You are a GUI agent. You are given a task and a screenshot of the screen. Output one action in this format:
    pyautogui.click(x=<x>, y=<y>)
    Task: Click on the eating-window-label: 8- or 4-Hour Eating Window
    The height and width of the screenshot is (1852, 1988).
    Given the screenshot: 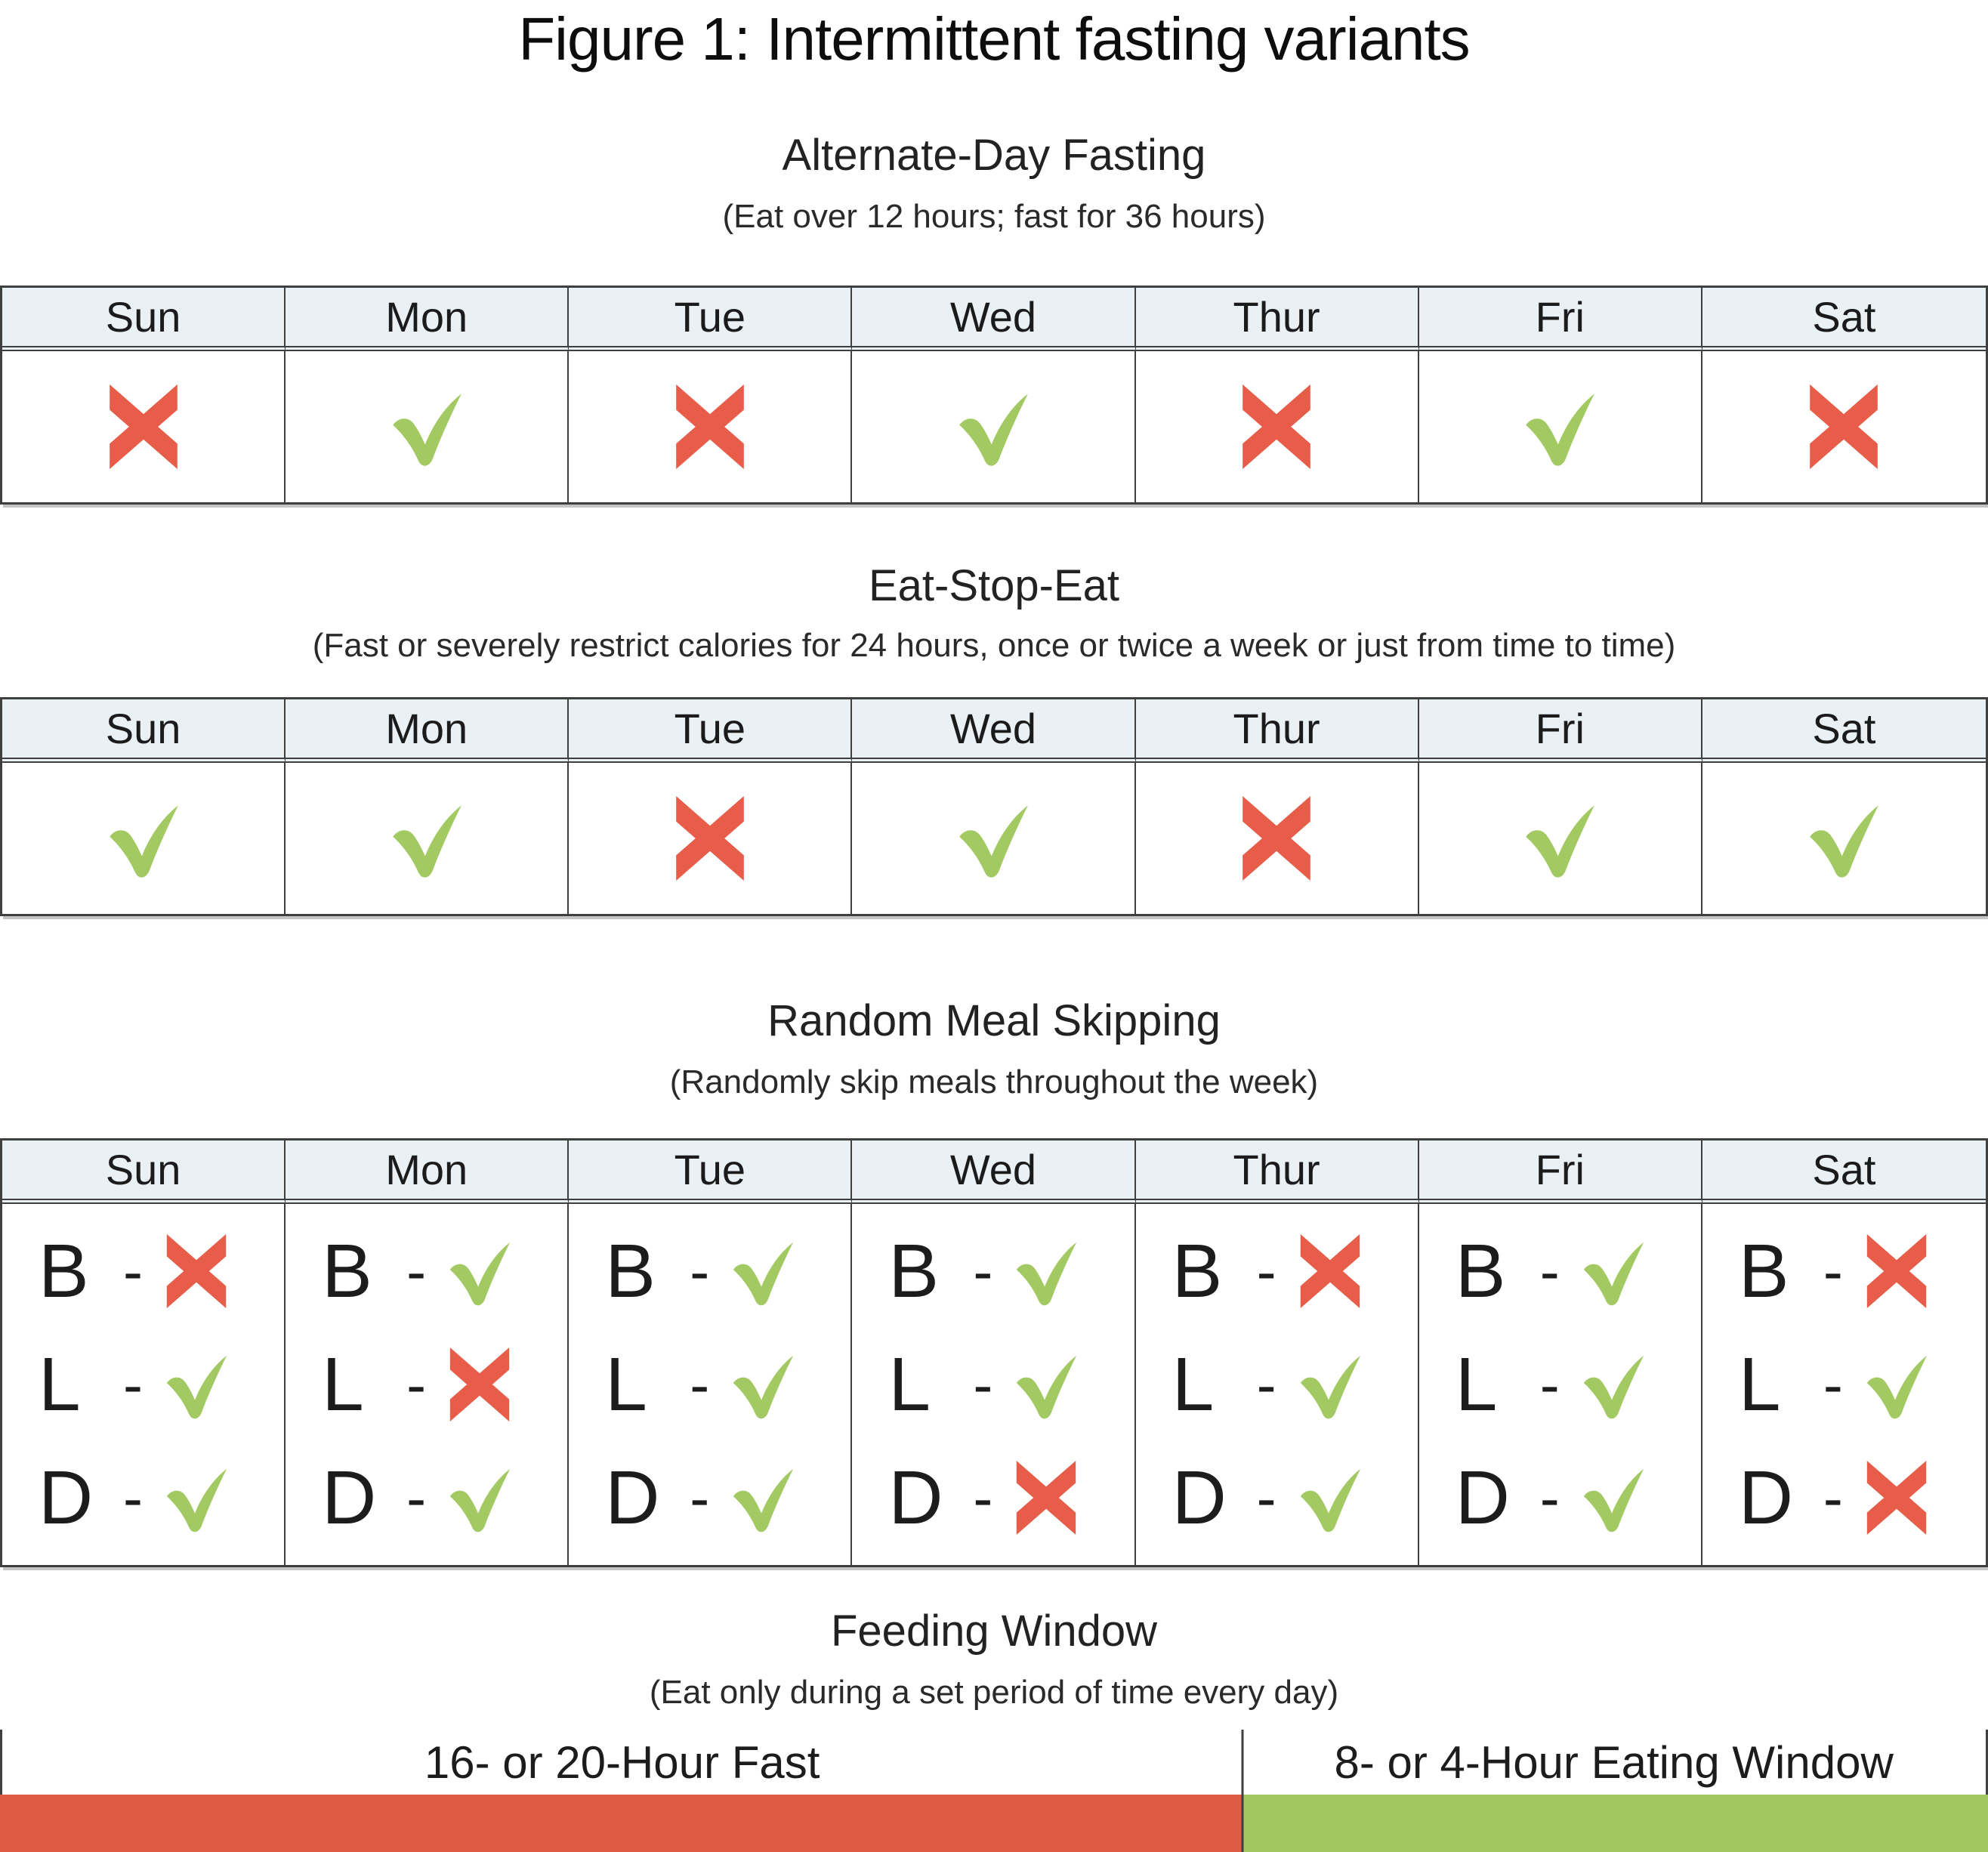 What is the action you would take?
    pyautogui.click(x=1614, y=1762)
    